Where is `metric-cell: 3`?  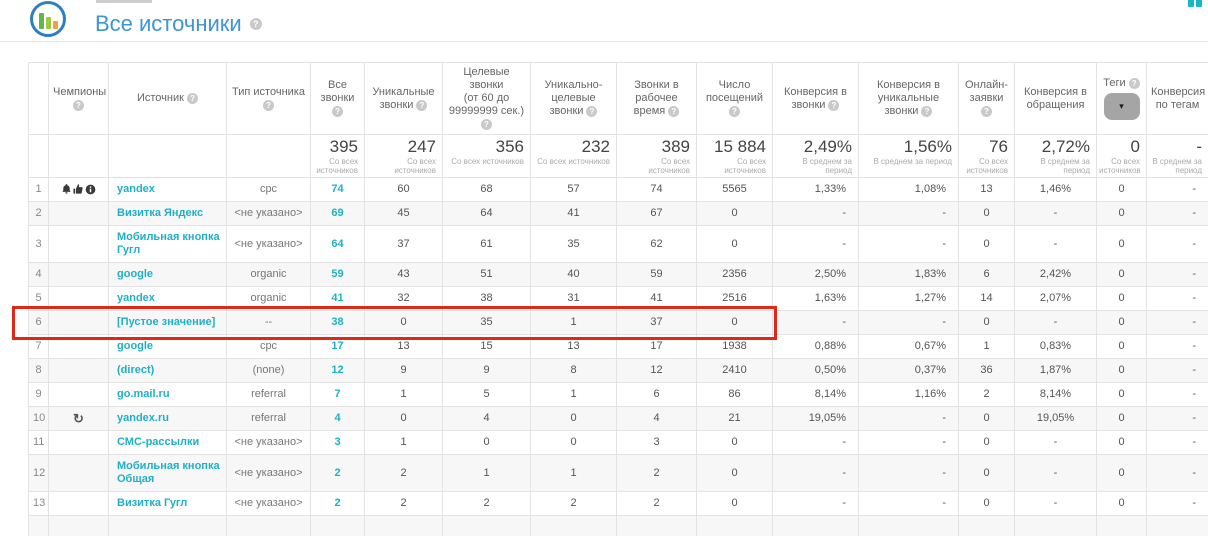 metric-cell: 3 is located at coordinates (656, 442).